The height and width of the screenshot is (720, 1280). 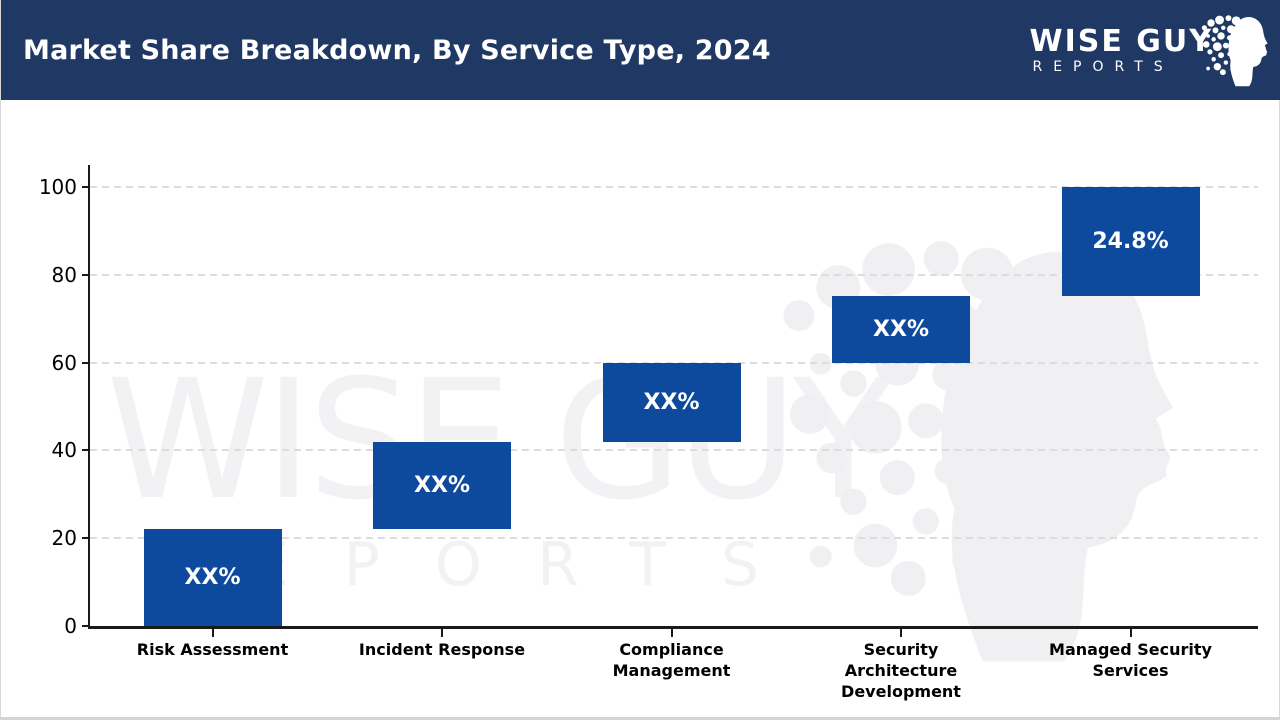 I want to click on bar-value-label-4: XX%, so click(x=901, y=329).